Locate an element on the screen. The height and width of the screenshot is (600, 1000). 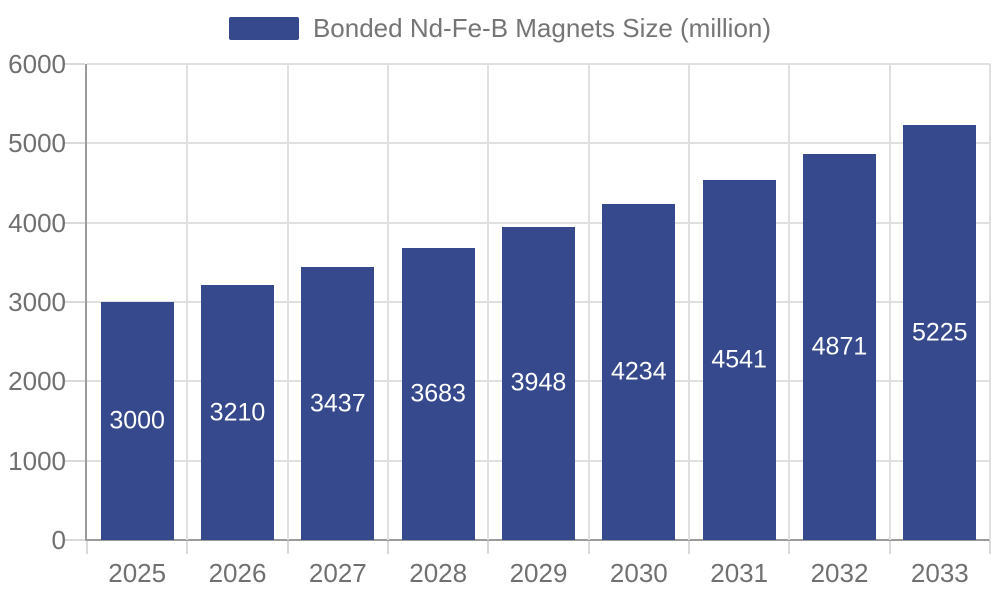
bar-value-label: 4541 is located at coordinates (739, 359).